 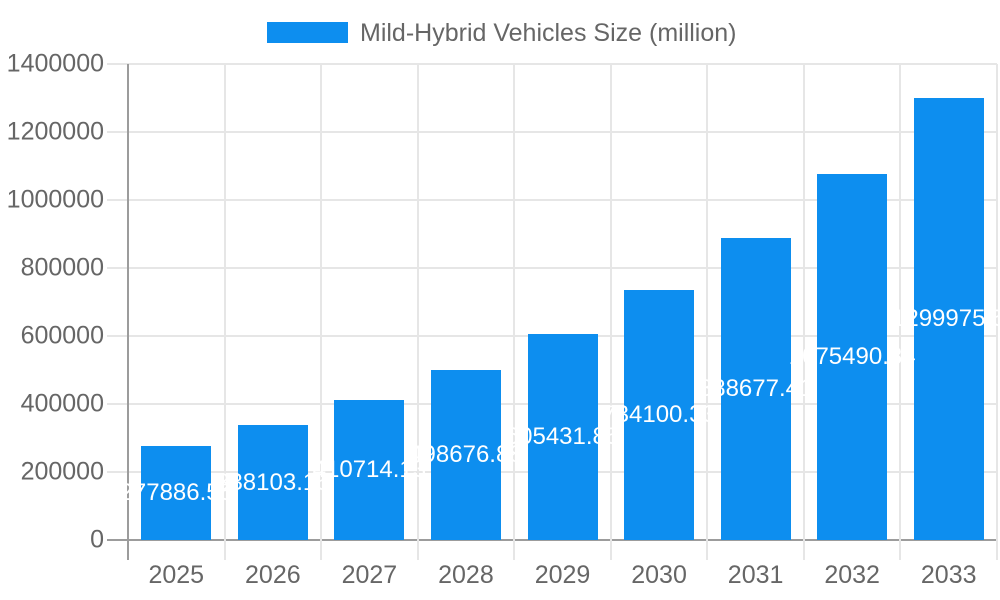 I want to click on bar-value-label: 734100.33, so click(x=659, y=415).